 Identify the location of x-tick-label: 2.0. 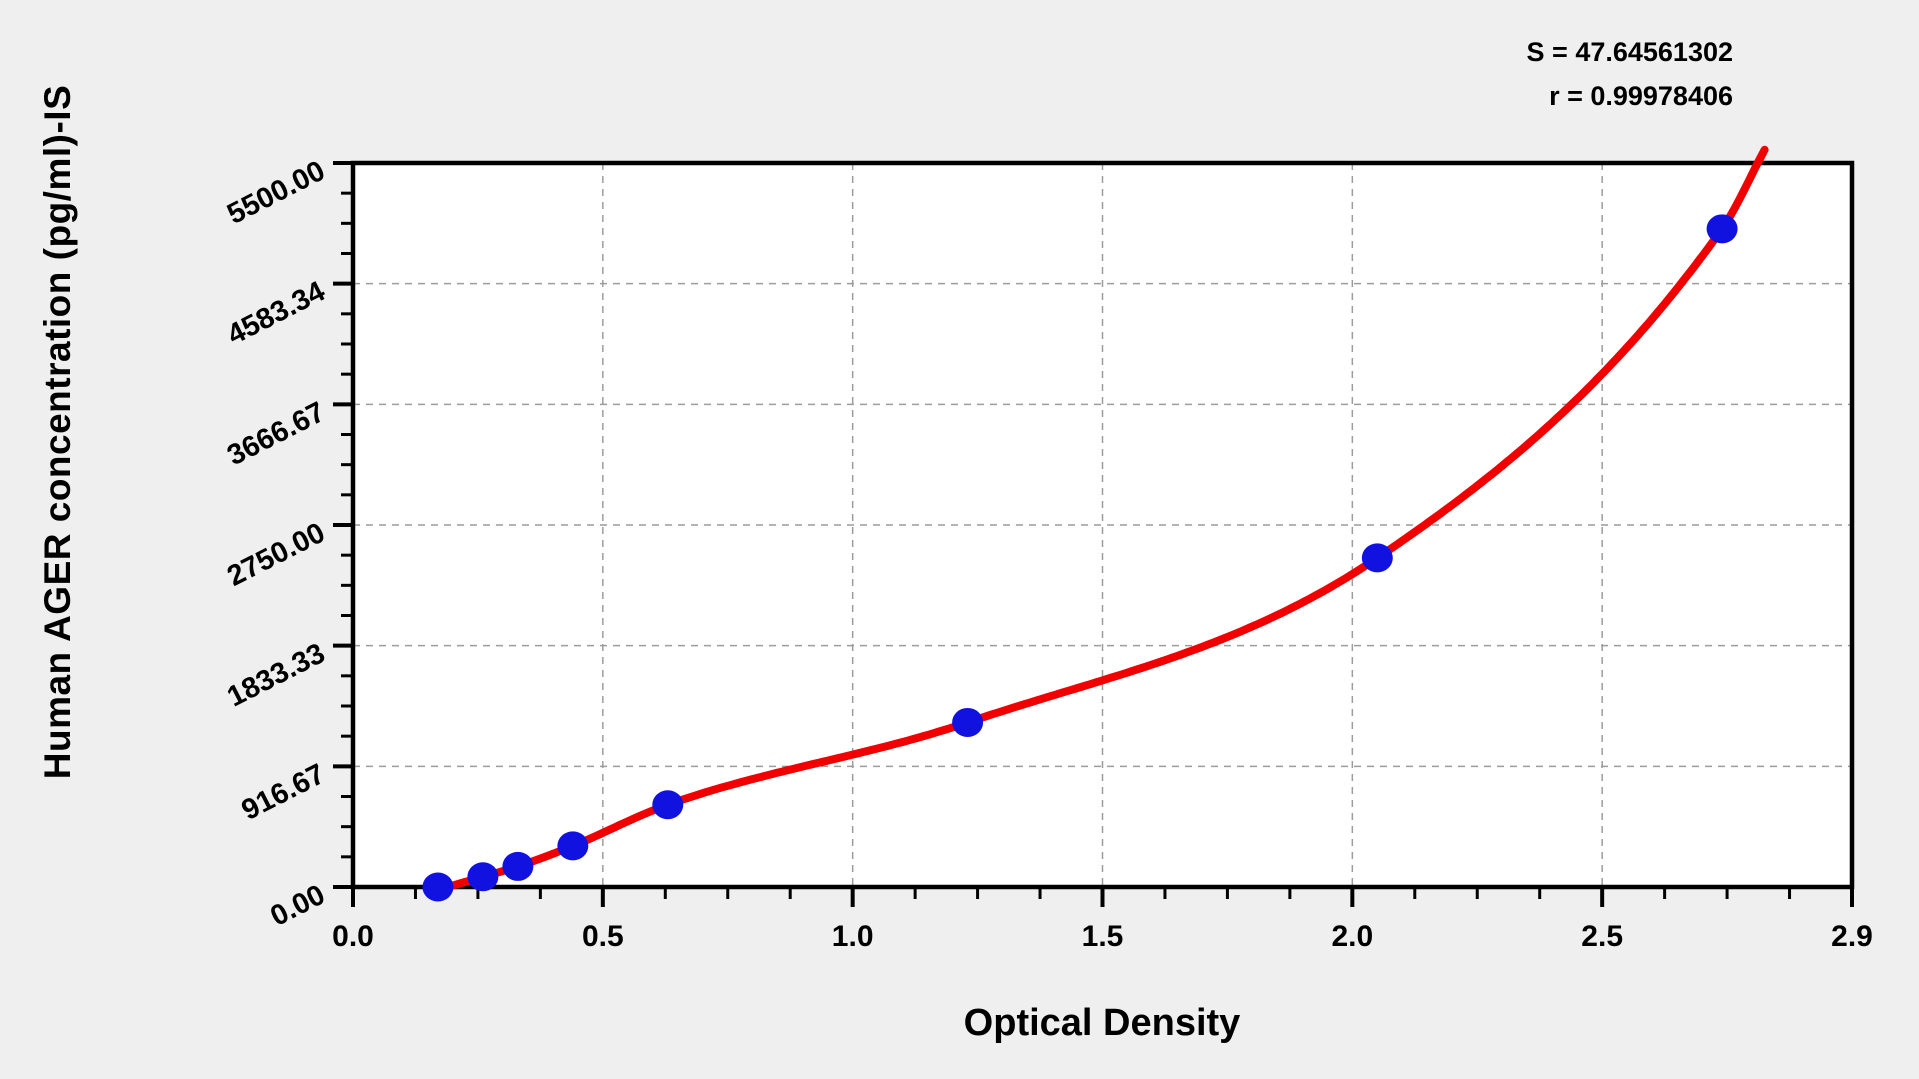
(1352, 936).